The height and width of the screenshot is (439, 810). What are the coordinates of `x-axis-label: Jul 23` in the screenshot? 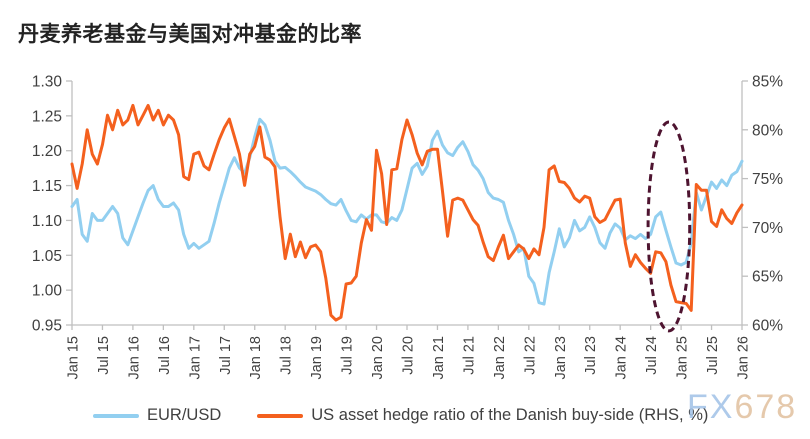 It's located at (591, 355).